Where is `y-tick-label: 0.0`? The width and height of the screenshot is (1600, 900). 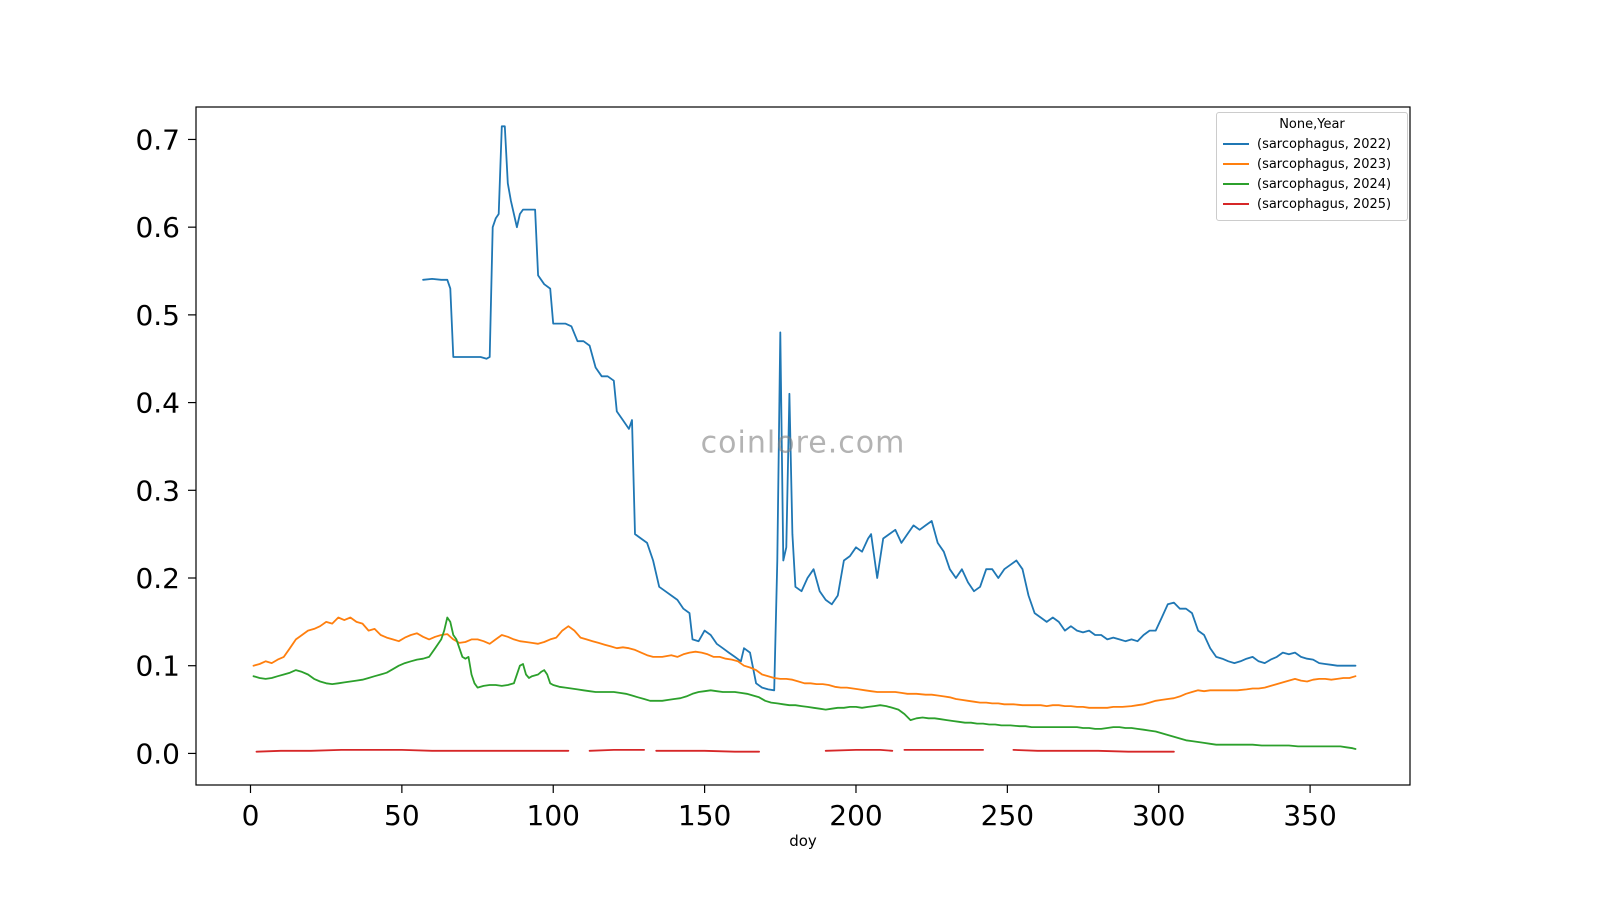
y-tick-label: 0.0 is located at coordinates (157, 753).